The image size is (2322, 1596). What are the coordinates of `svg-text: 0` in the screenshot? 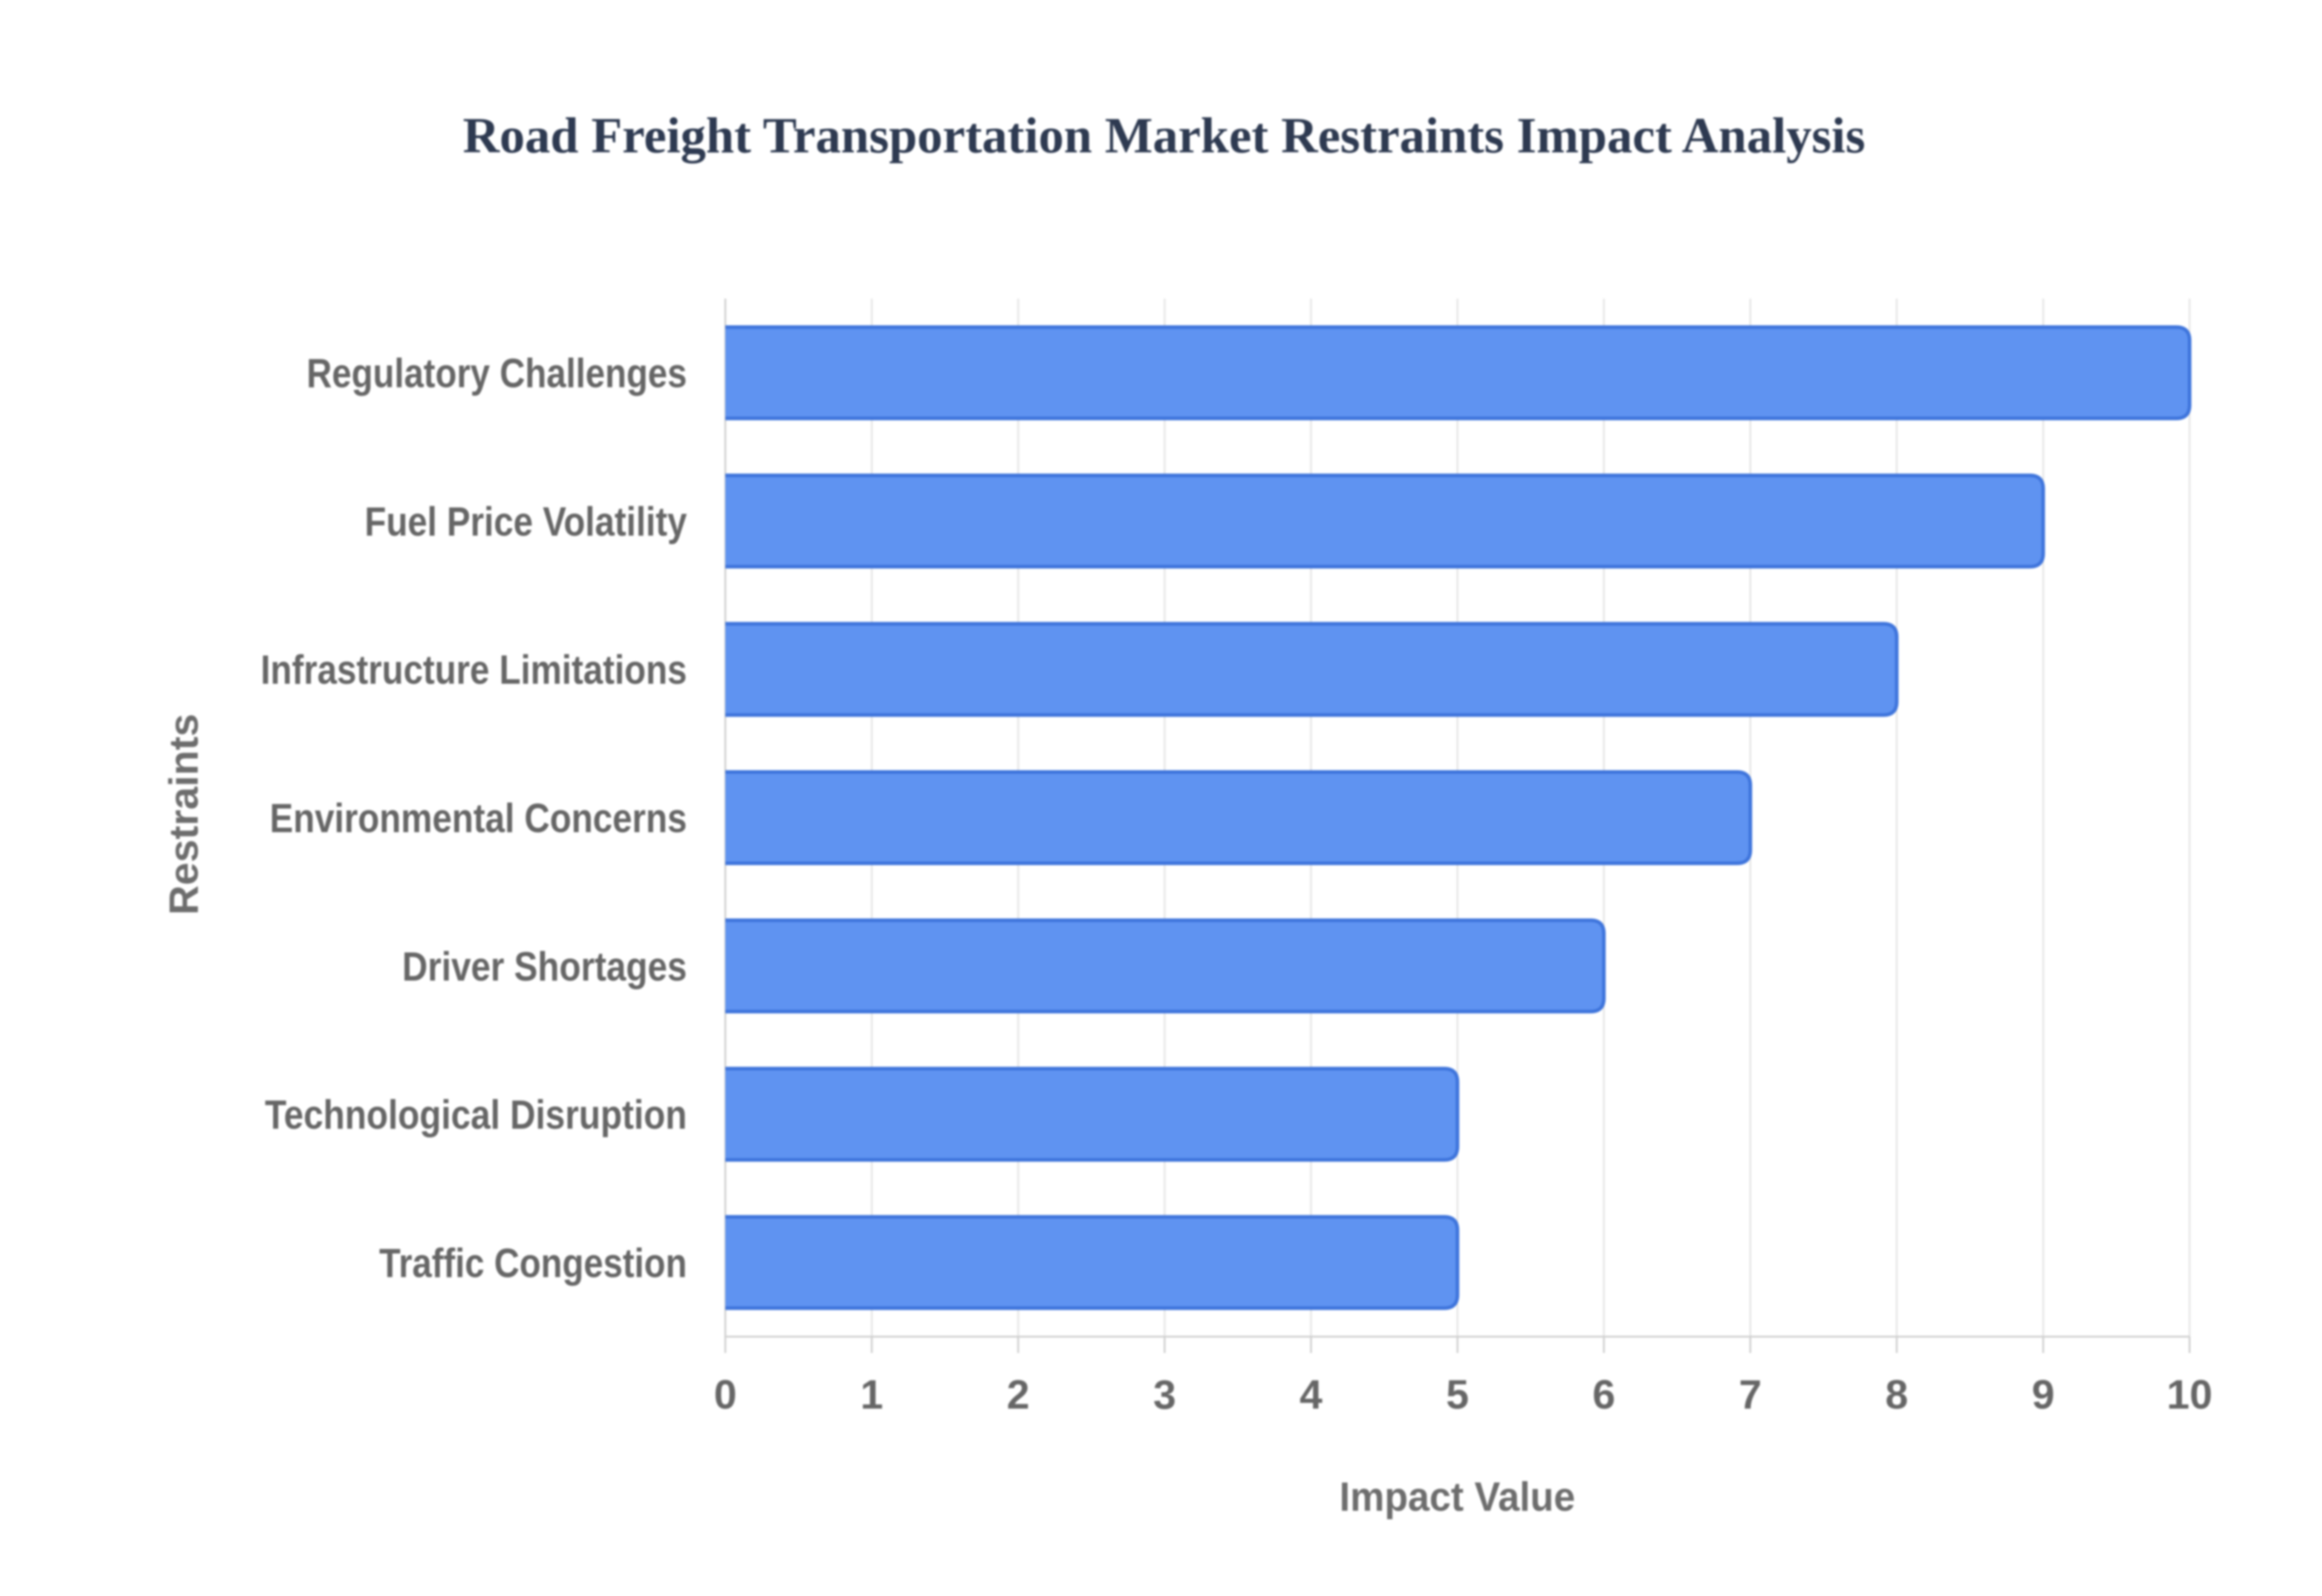 It's located at (725, 1395).